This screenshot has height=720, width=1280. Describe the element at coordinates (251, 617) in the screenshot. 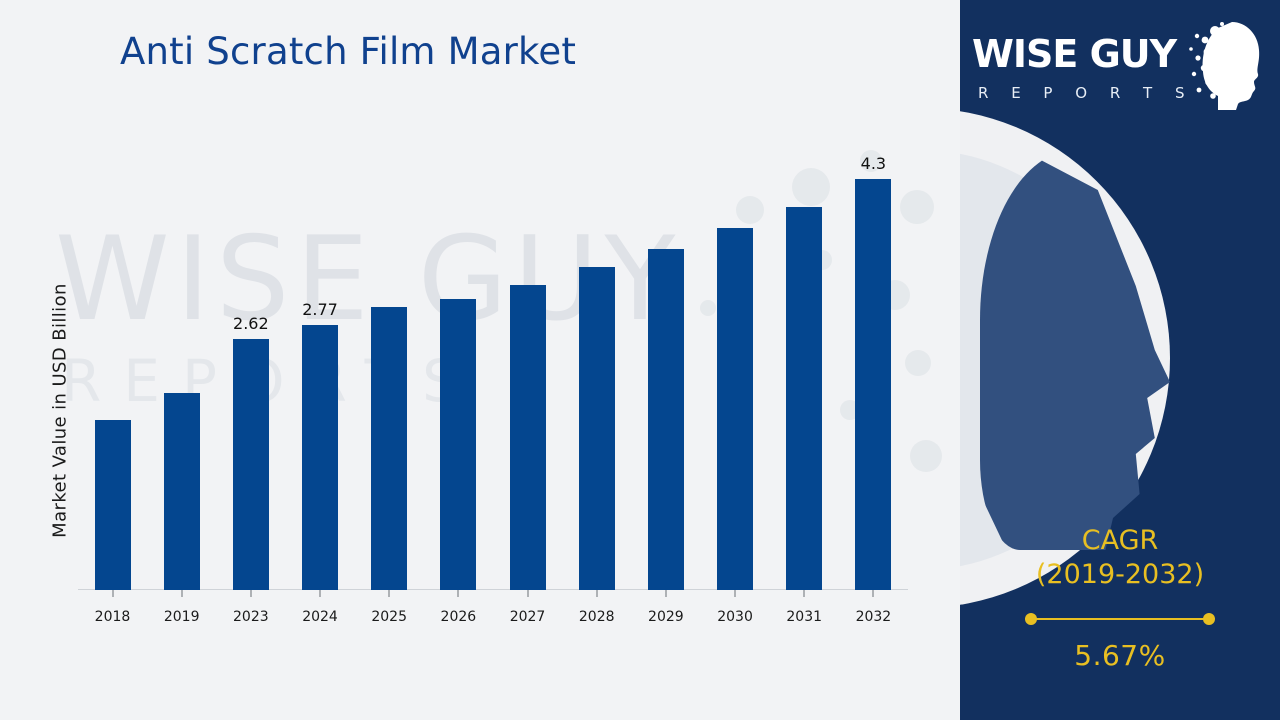

I see `x-axis-label: 2023` at that location.